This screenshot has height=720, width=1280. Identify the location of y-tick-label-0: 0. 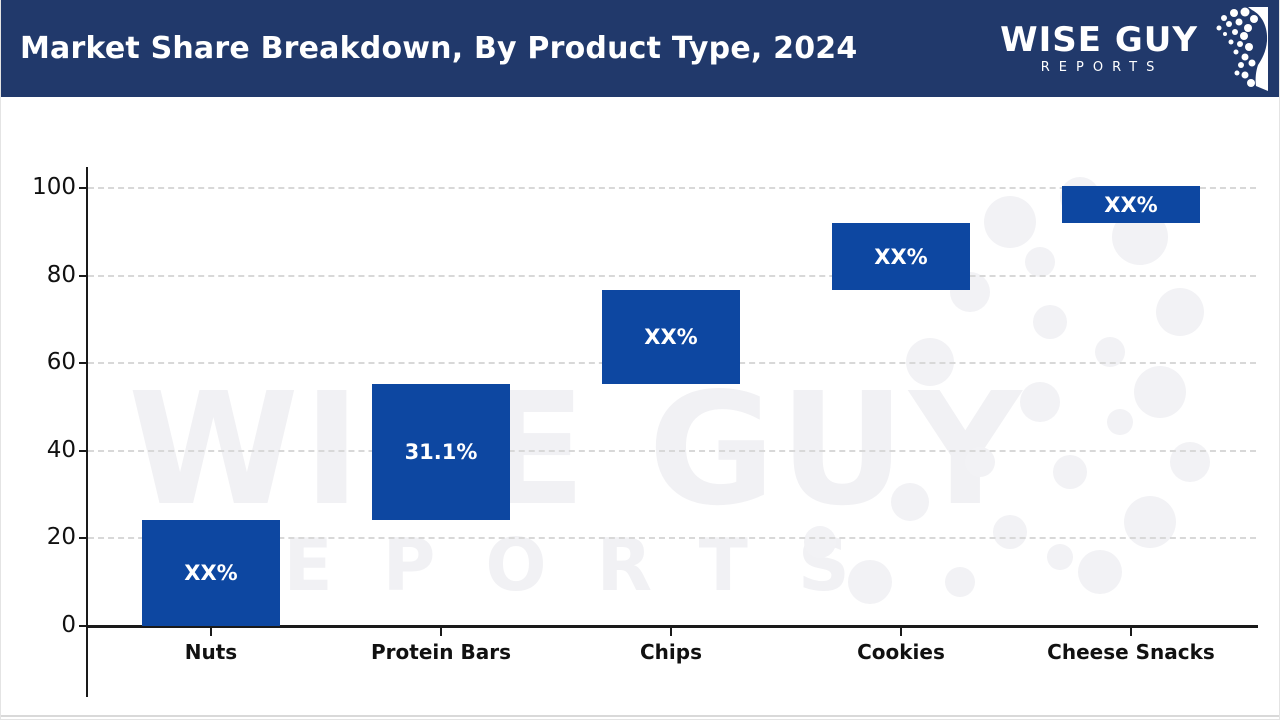
(68, 625).